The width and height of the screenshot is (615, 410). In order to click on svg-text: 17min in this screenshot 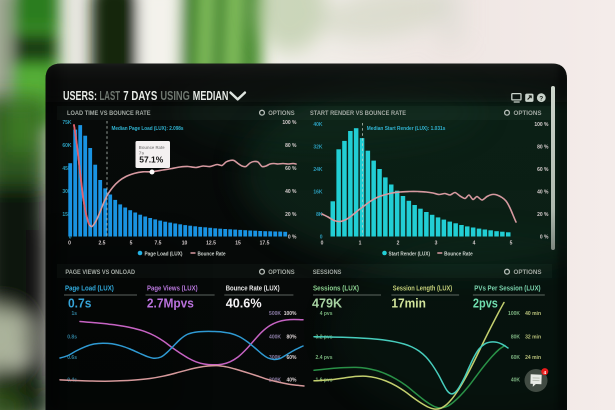, I will do `click(408, 303)`.